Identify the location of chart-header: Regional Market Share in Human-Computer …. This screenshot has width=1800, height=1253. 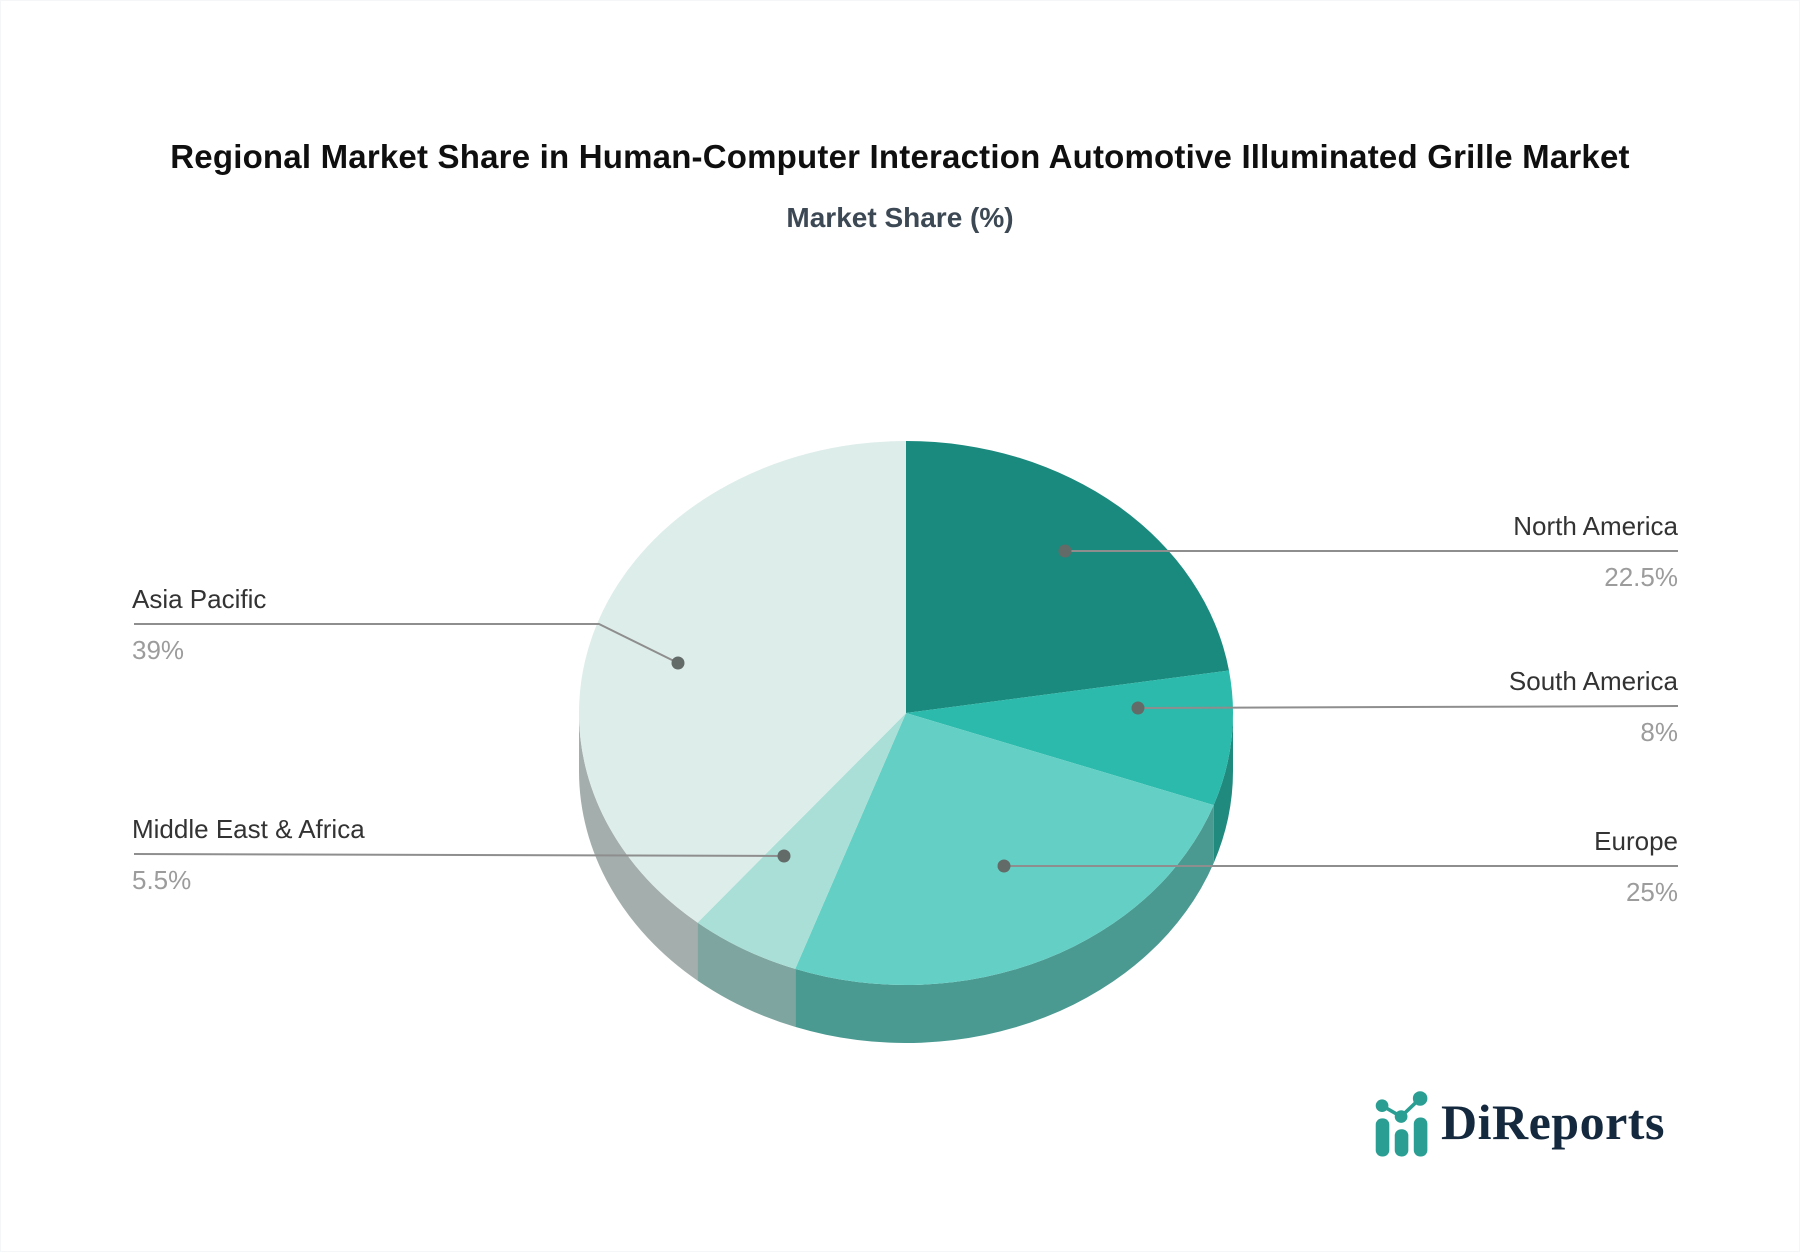
(900, 181).